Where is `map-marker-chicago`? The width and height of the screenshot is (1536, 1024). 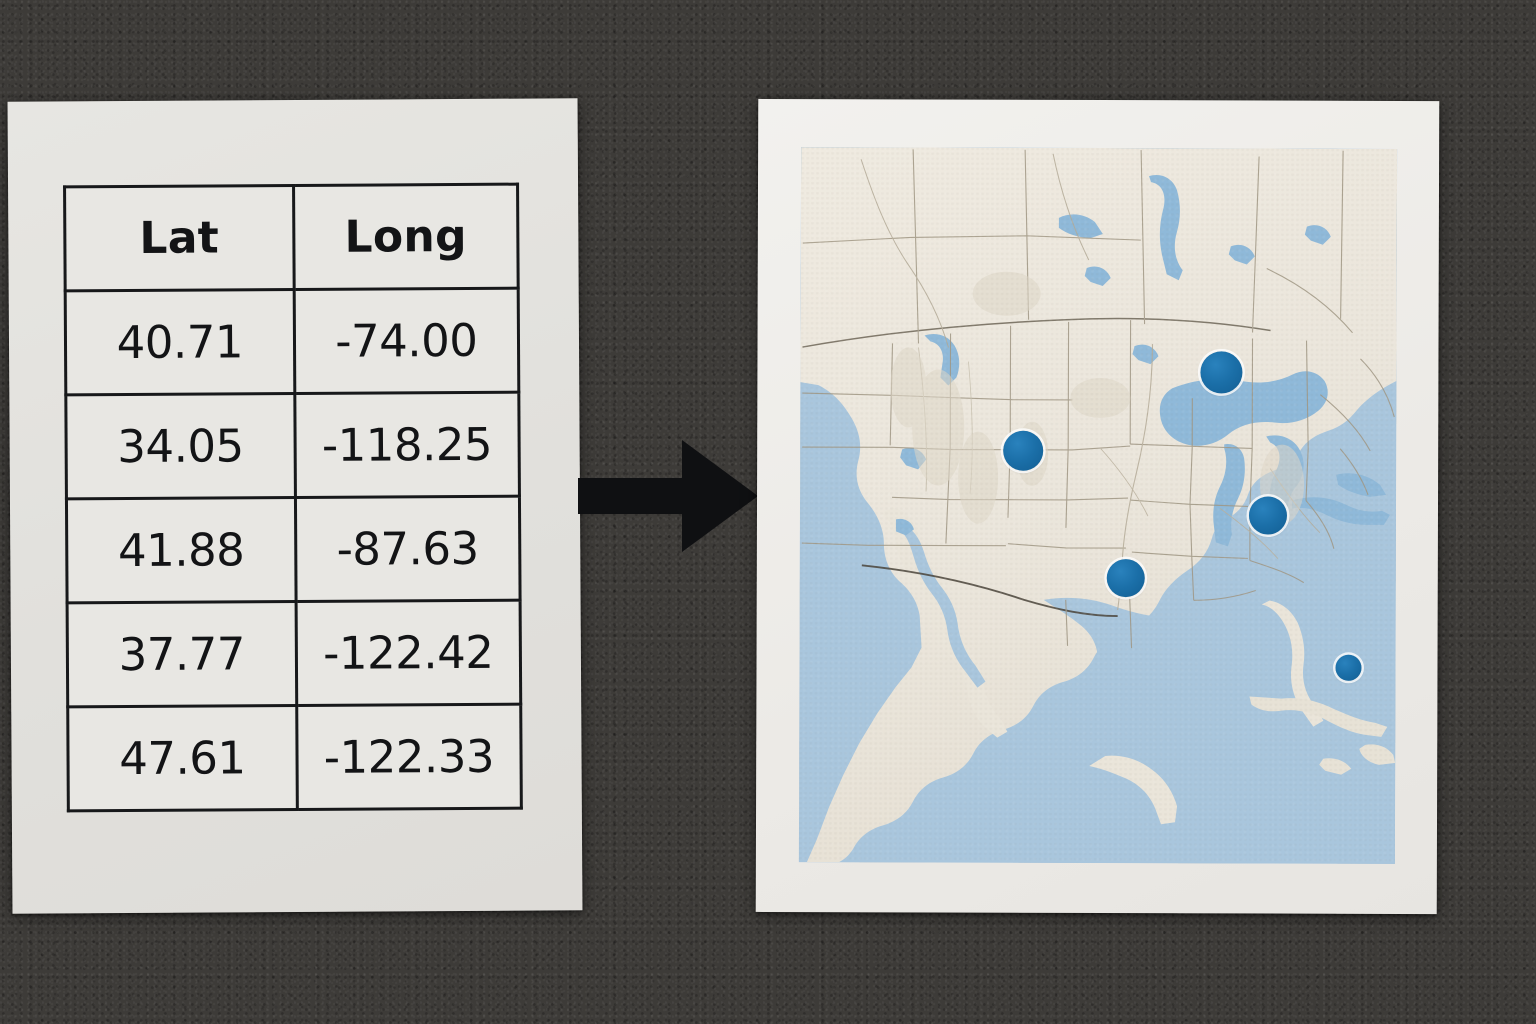
map-marker-chicago is located at coordinates (1221, 372).